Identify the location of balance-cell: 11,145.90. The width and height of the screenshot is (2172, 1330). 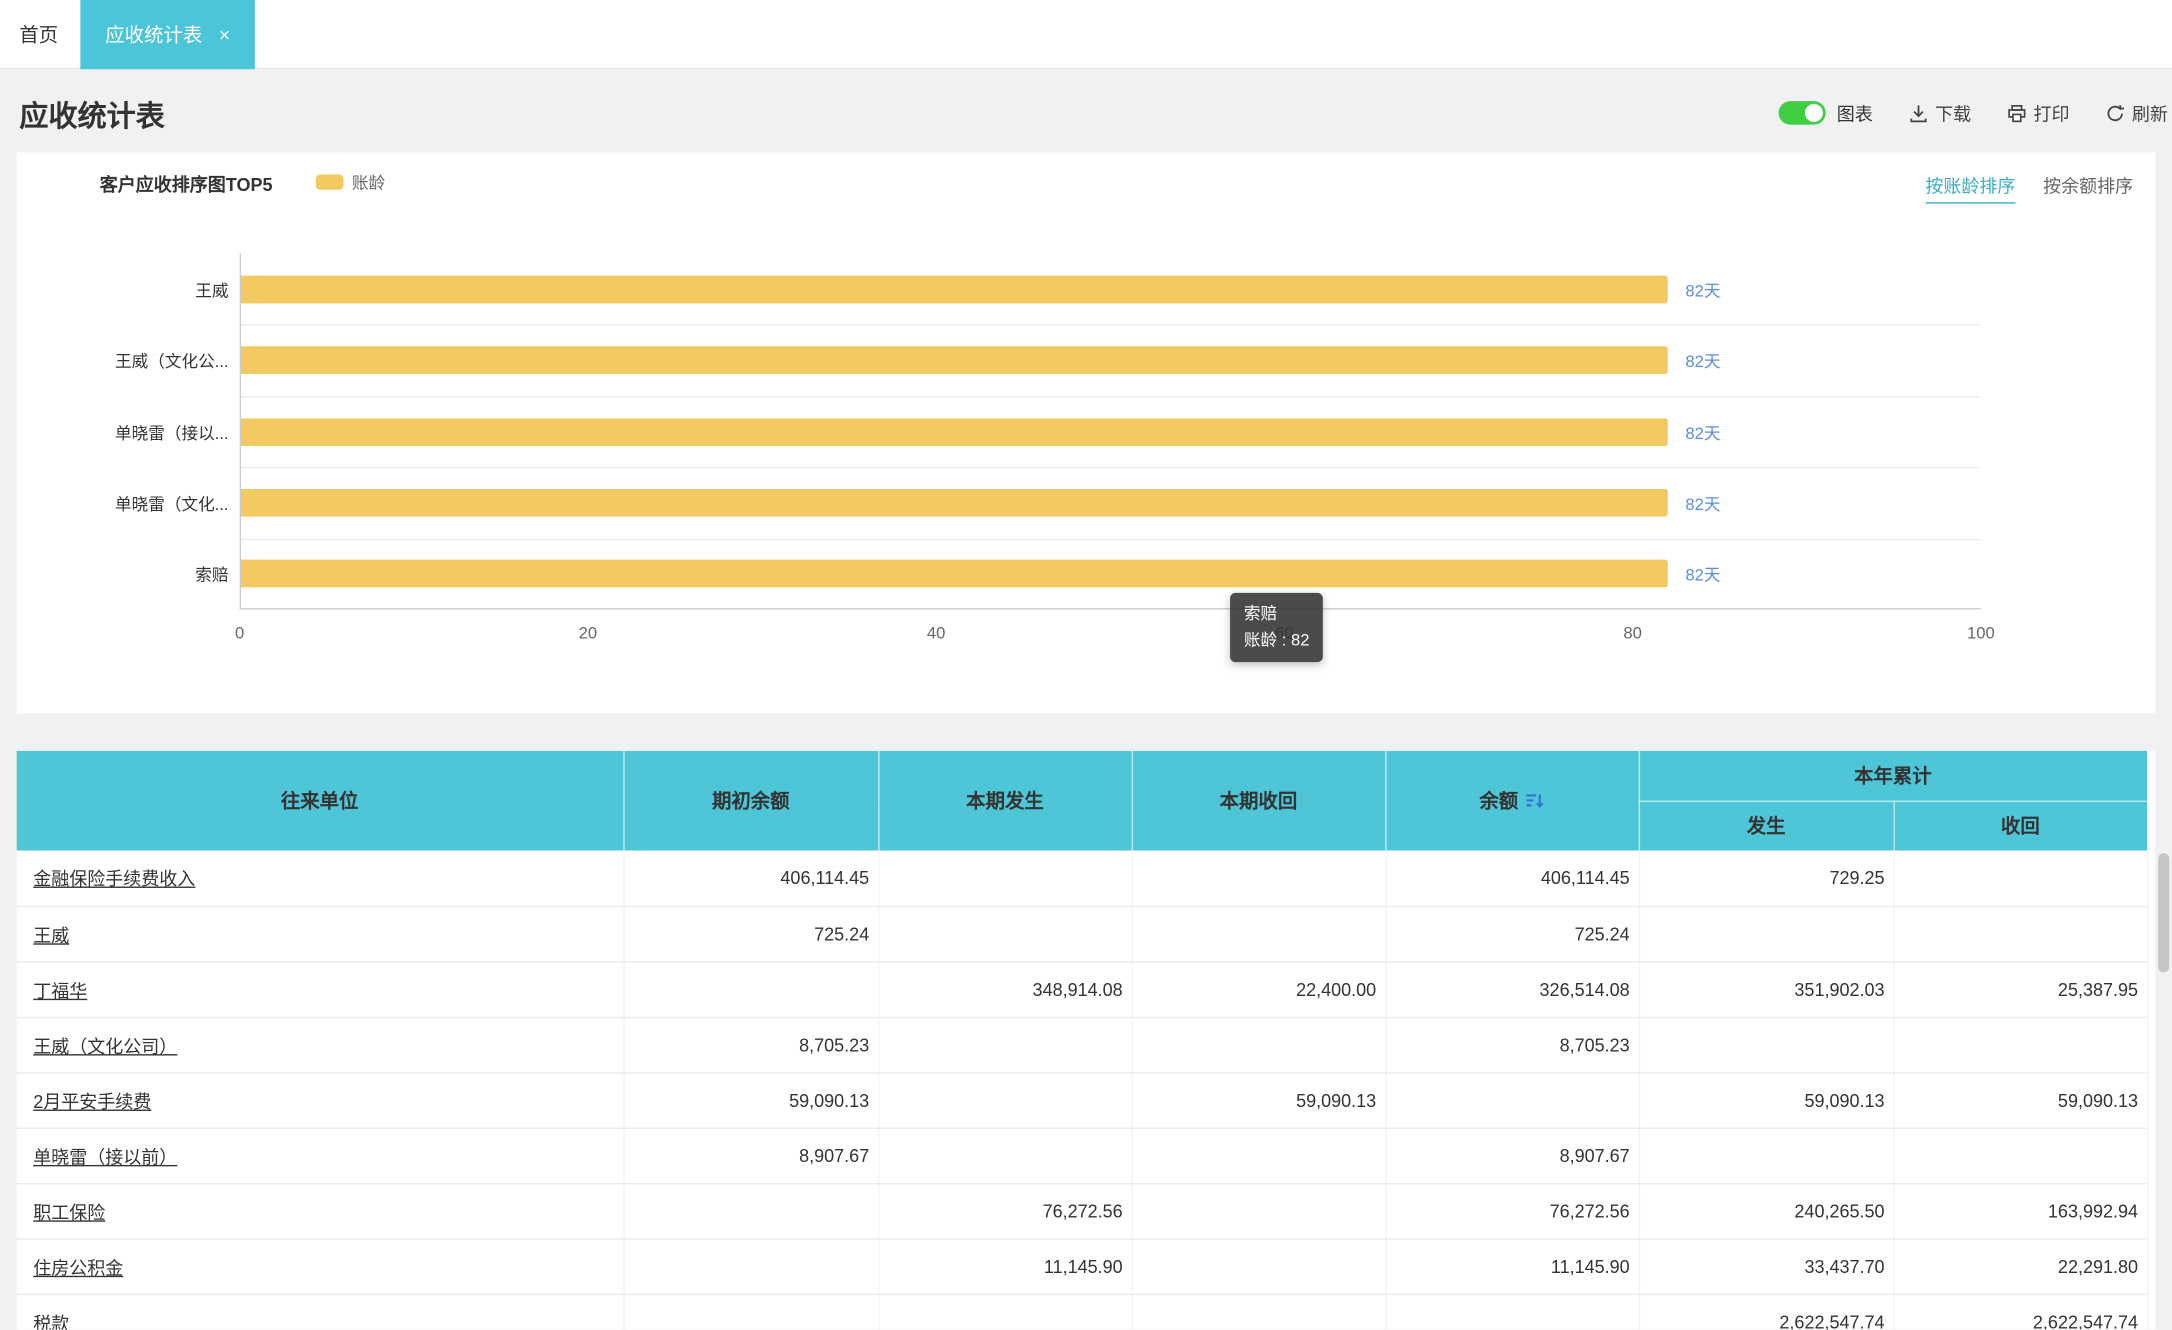
(1512, 1266).